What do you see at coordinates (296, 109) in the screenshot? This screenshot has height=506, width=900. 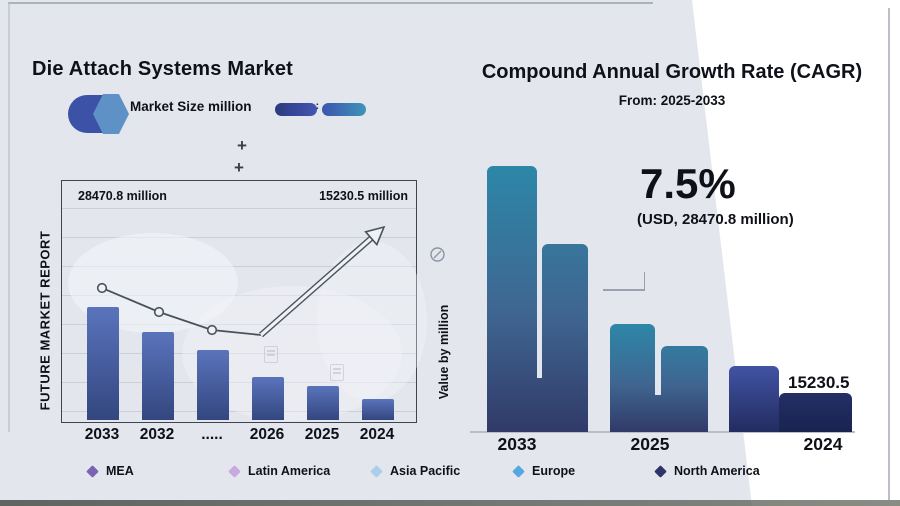 I see `ratio-pill-left-icon` at bounding box center [296, 109].